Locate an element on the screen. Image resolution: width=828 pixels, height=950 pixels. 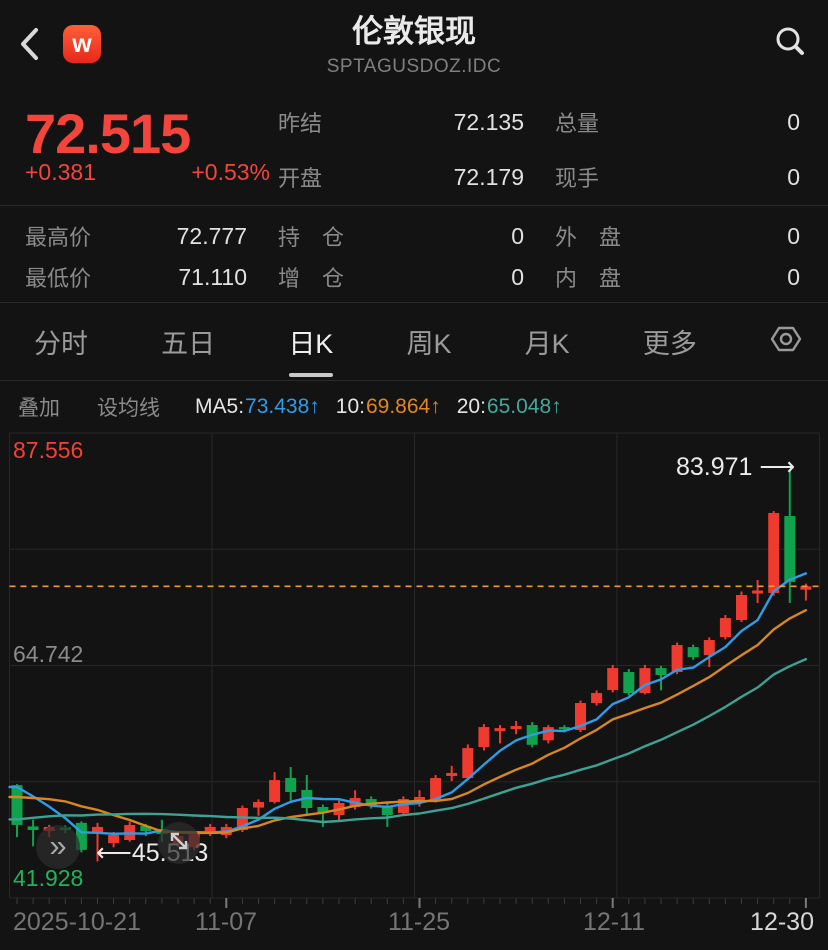
overlay-button: 叠加 is located at coordinates (39, 408).